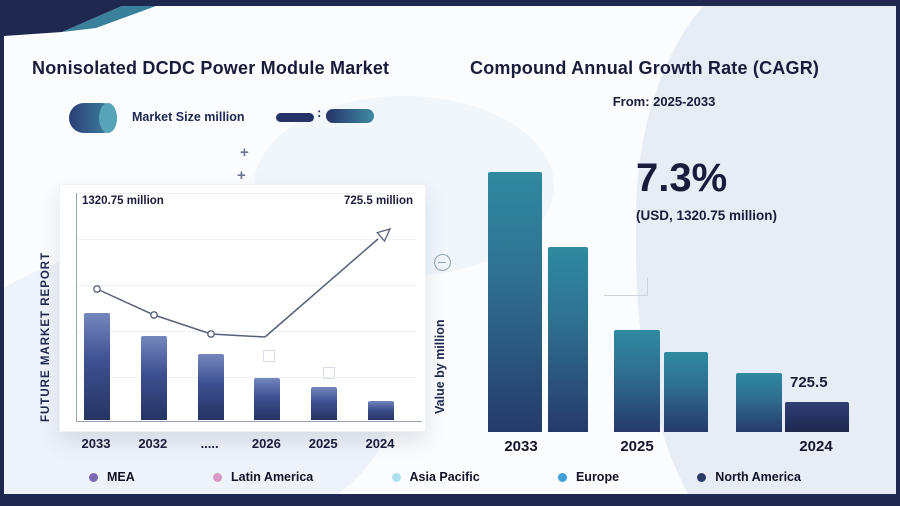 The image size is (900, 506). I want to click on year-label: 2026, so click(266, 443).